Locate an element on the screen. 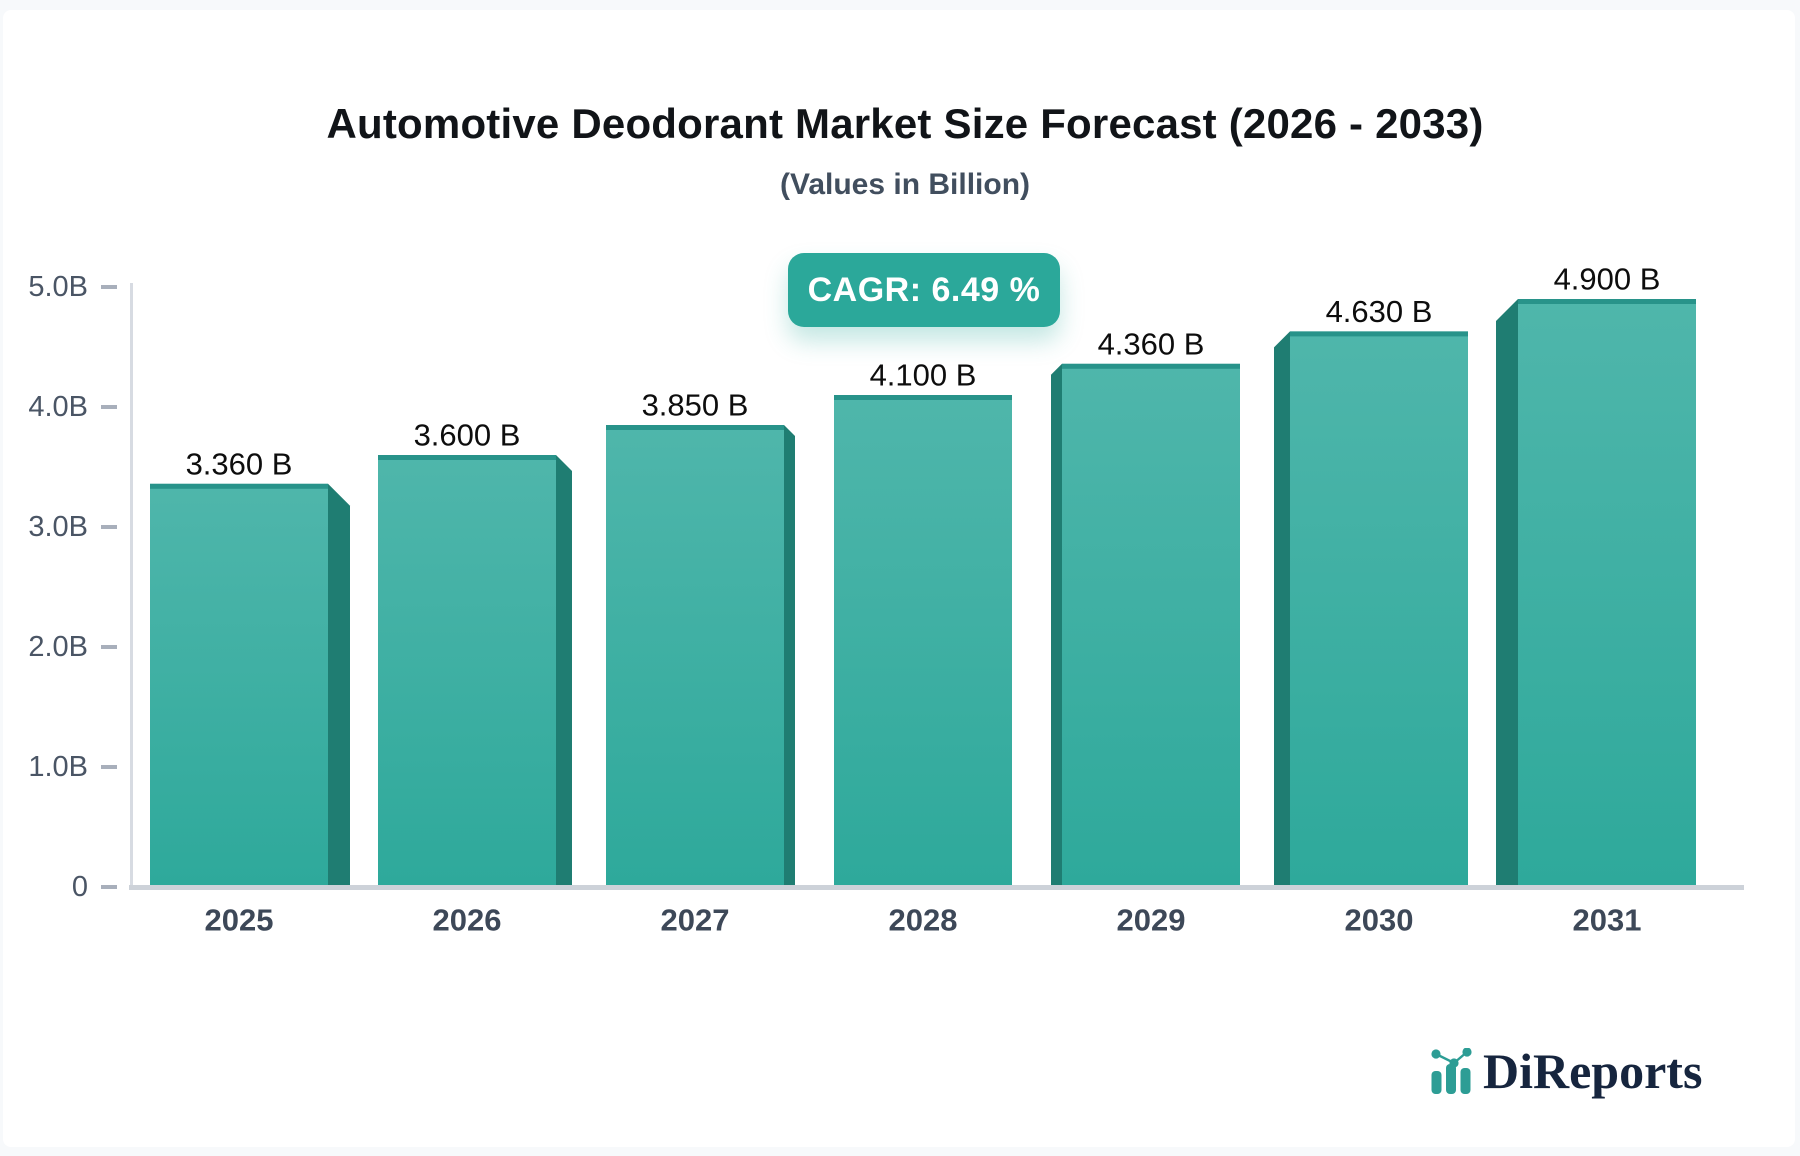  bar-value-label: 3.600 B is located at coordinates (467, 435).